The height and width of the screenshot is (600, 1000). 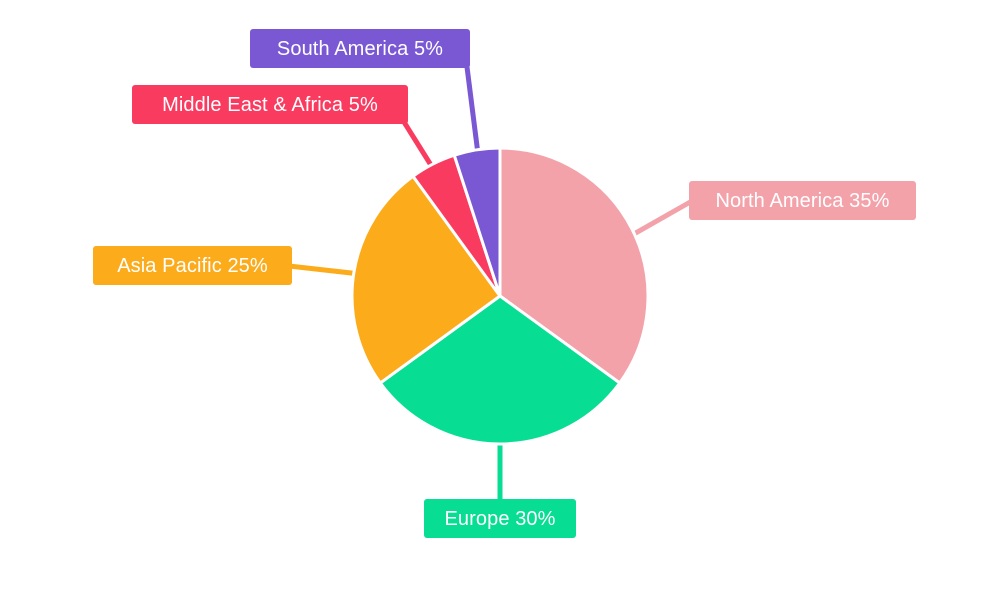 I want to click on leader-line-asia-pacific, so click(x=324, y=270).